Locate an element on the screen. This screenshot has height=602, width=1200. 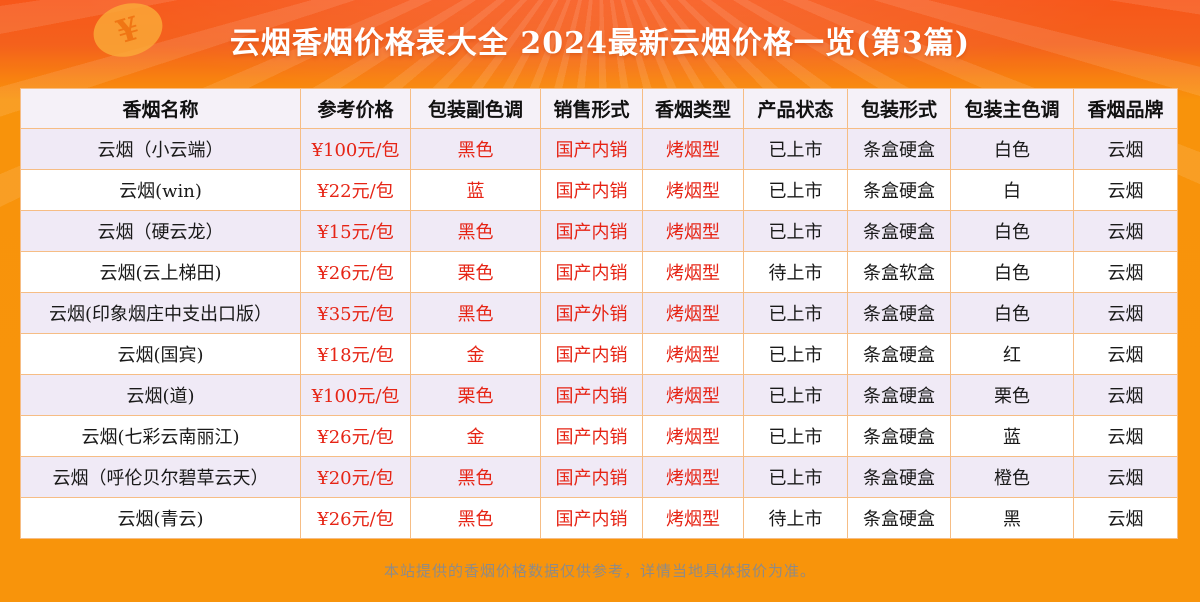
column-header: 香烟类型 is located at coordinates (693, 108).